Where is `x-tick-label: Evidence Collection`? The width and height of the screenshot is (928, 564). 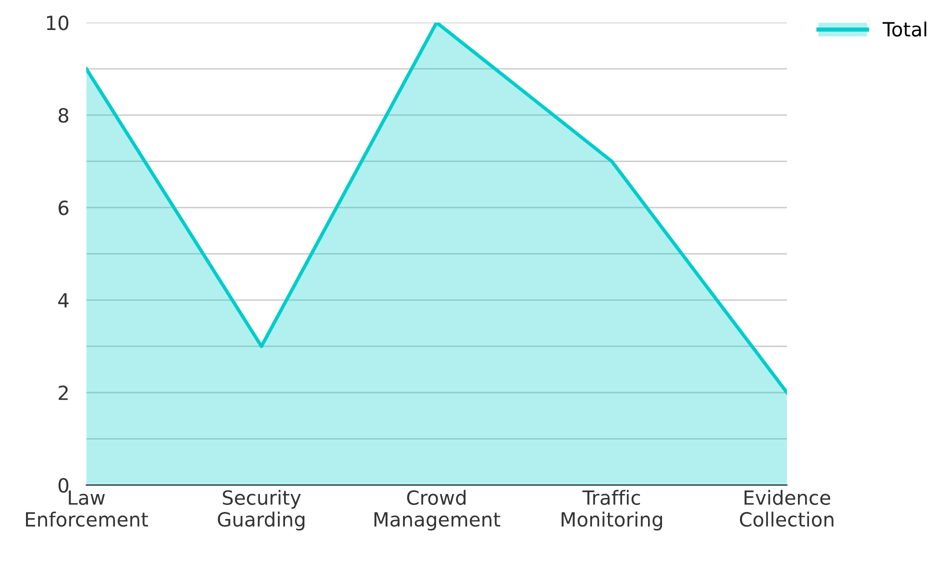 x-tick-label: Evidence Collection is located at coordinates (787, 508).